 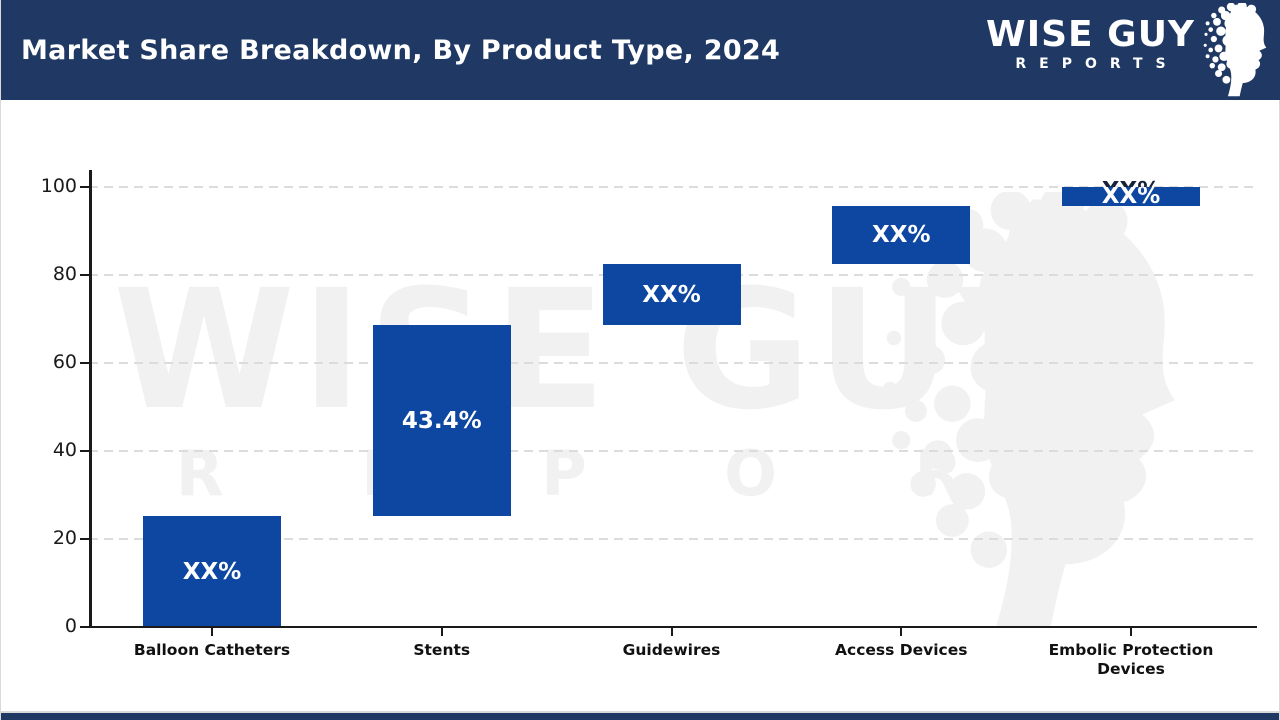 I want to click on y-tick-label-40: 40, so click(x=64, y=450).